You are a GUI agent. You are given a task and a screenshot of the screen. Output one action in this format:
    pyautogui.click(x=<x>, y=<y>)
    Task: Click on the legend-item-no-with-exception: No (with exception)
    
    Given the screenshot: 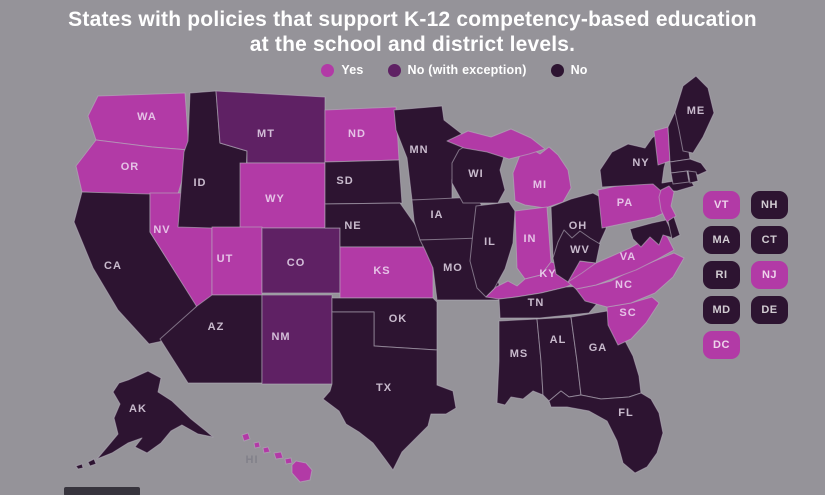 What is the action you would take?
    pyautogui.click(x=457, y=70)
    